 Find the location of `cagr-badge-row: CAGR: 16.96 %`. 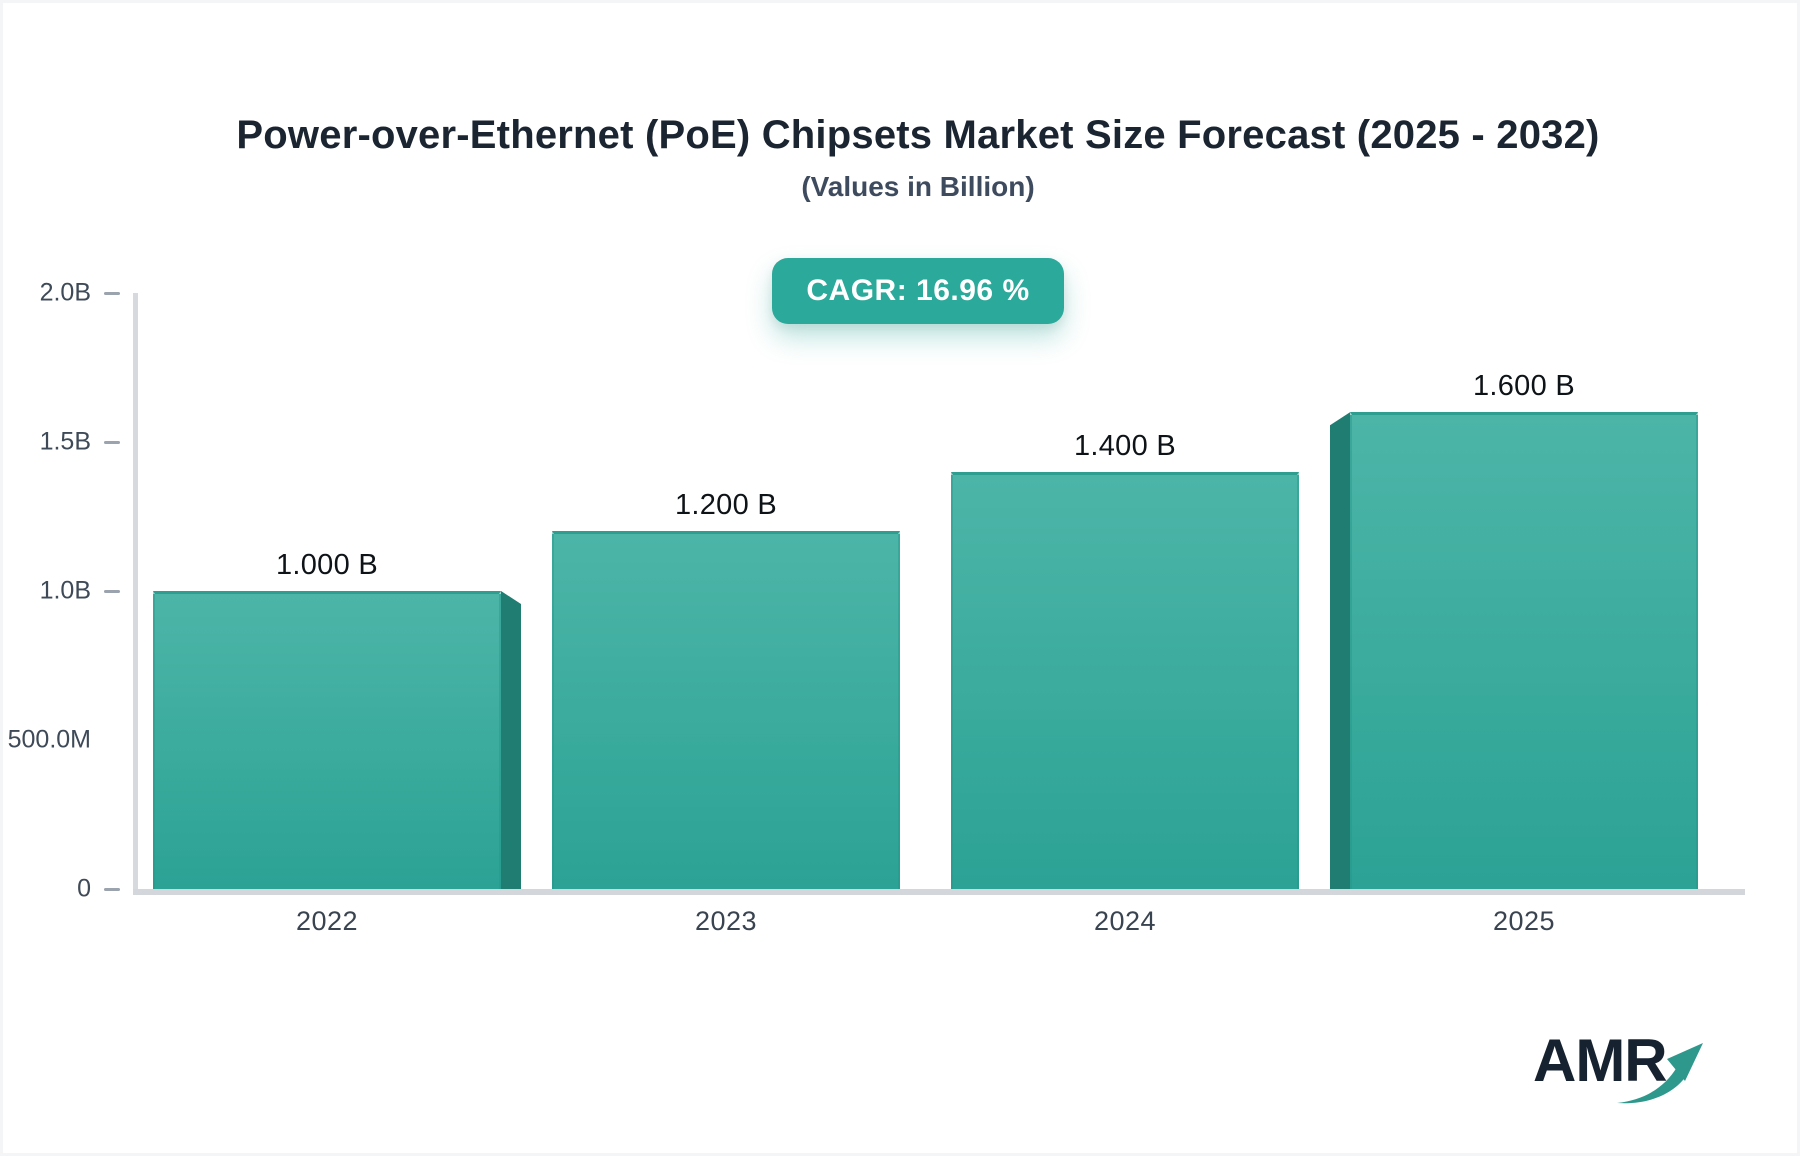

cagr-badge-row: CAGR: 16.96 % is located at coordinates (918, 291).